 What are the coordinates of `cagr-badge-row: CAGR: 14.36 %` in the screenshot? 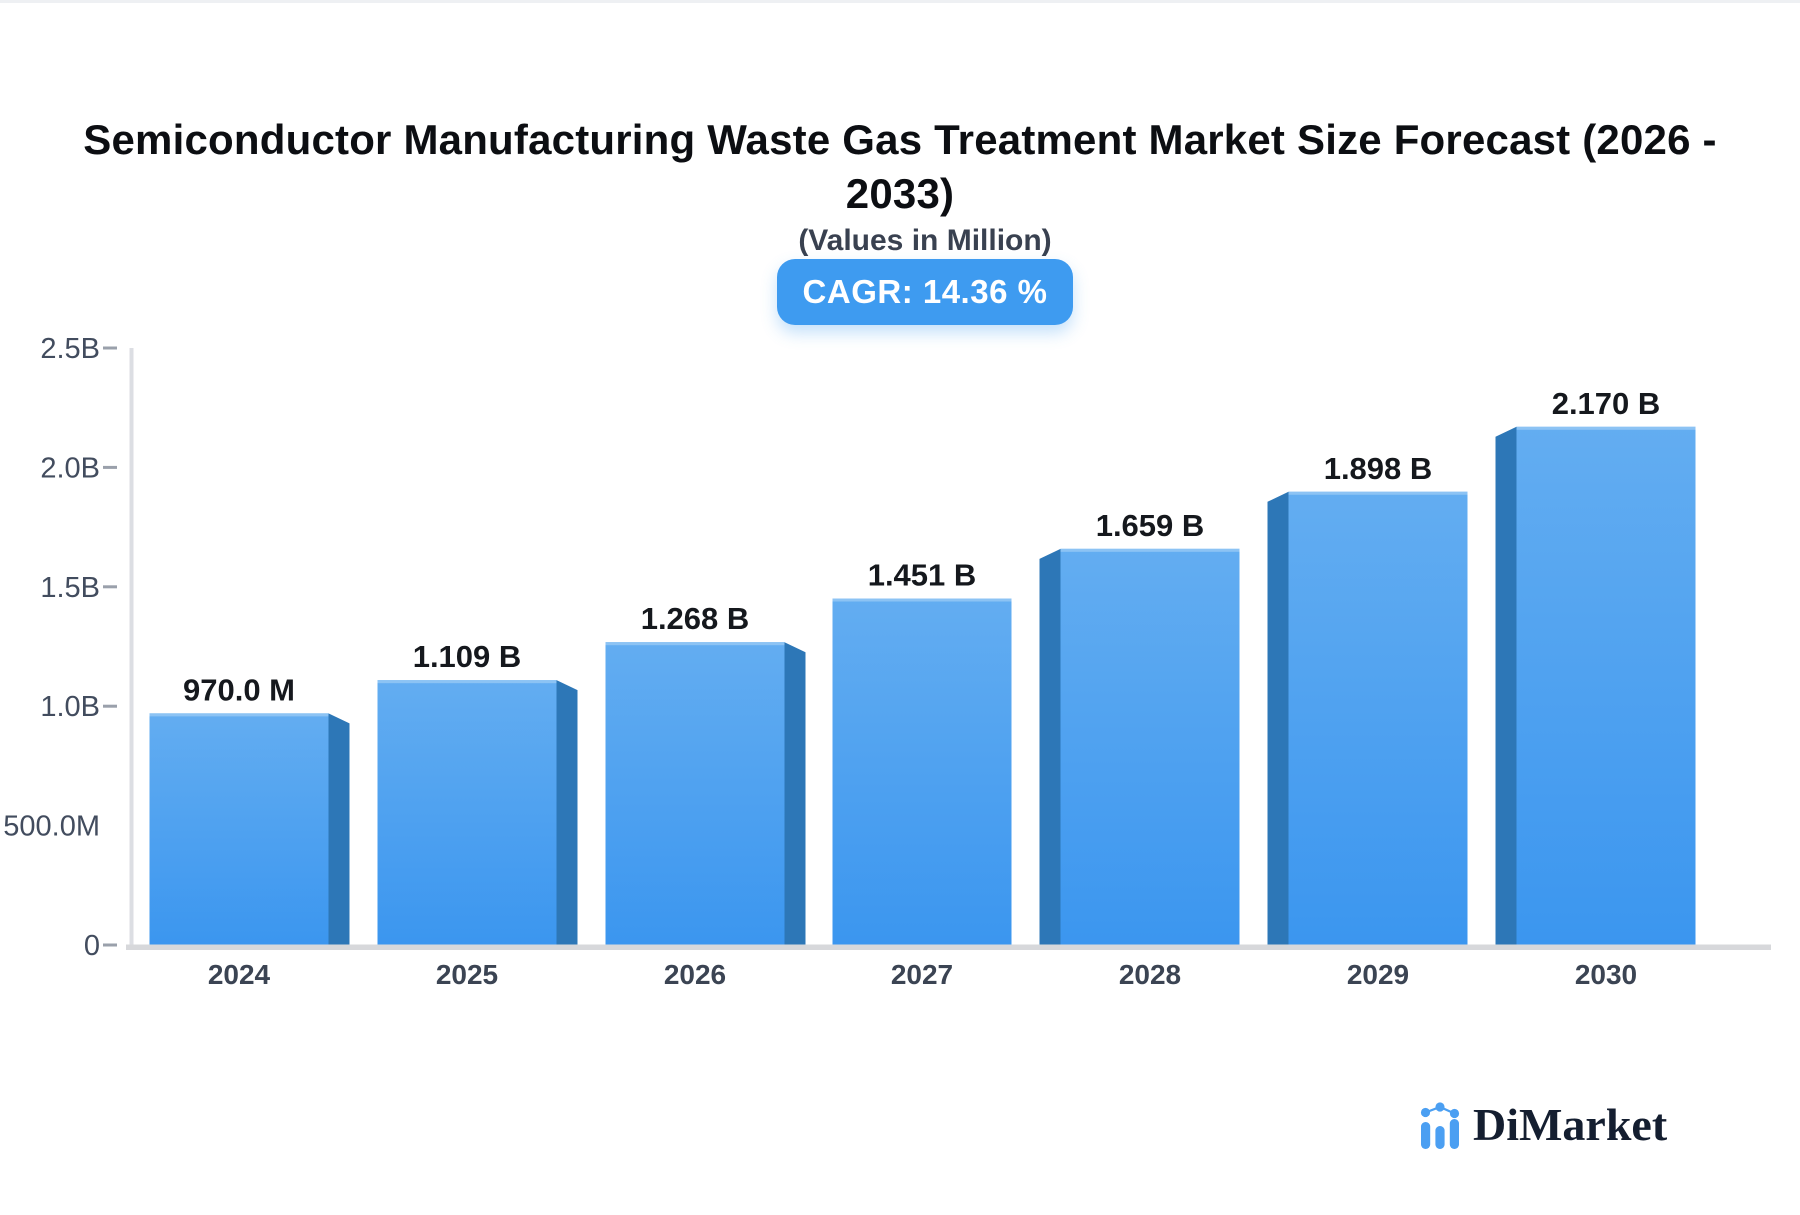 It's located at (912, 292).